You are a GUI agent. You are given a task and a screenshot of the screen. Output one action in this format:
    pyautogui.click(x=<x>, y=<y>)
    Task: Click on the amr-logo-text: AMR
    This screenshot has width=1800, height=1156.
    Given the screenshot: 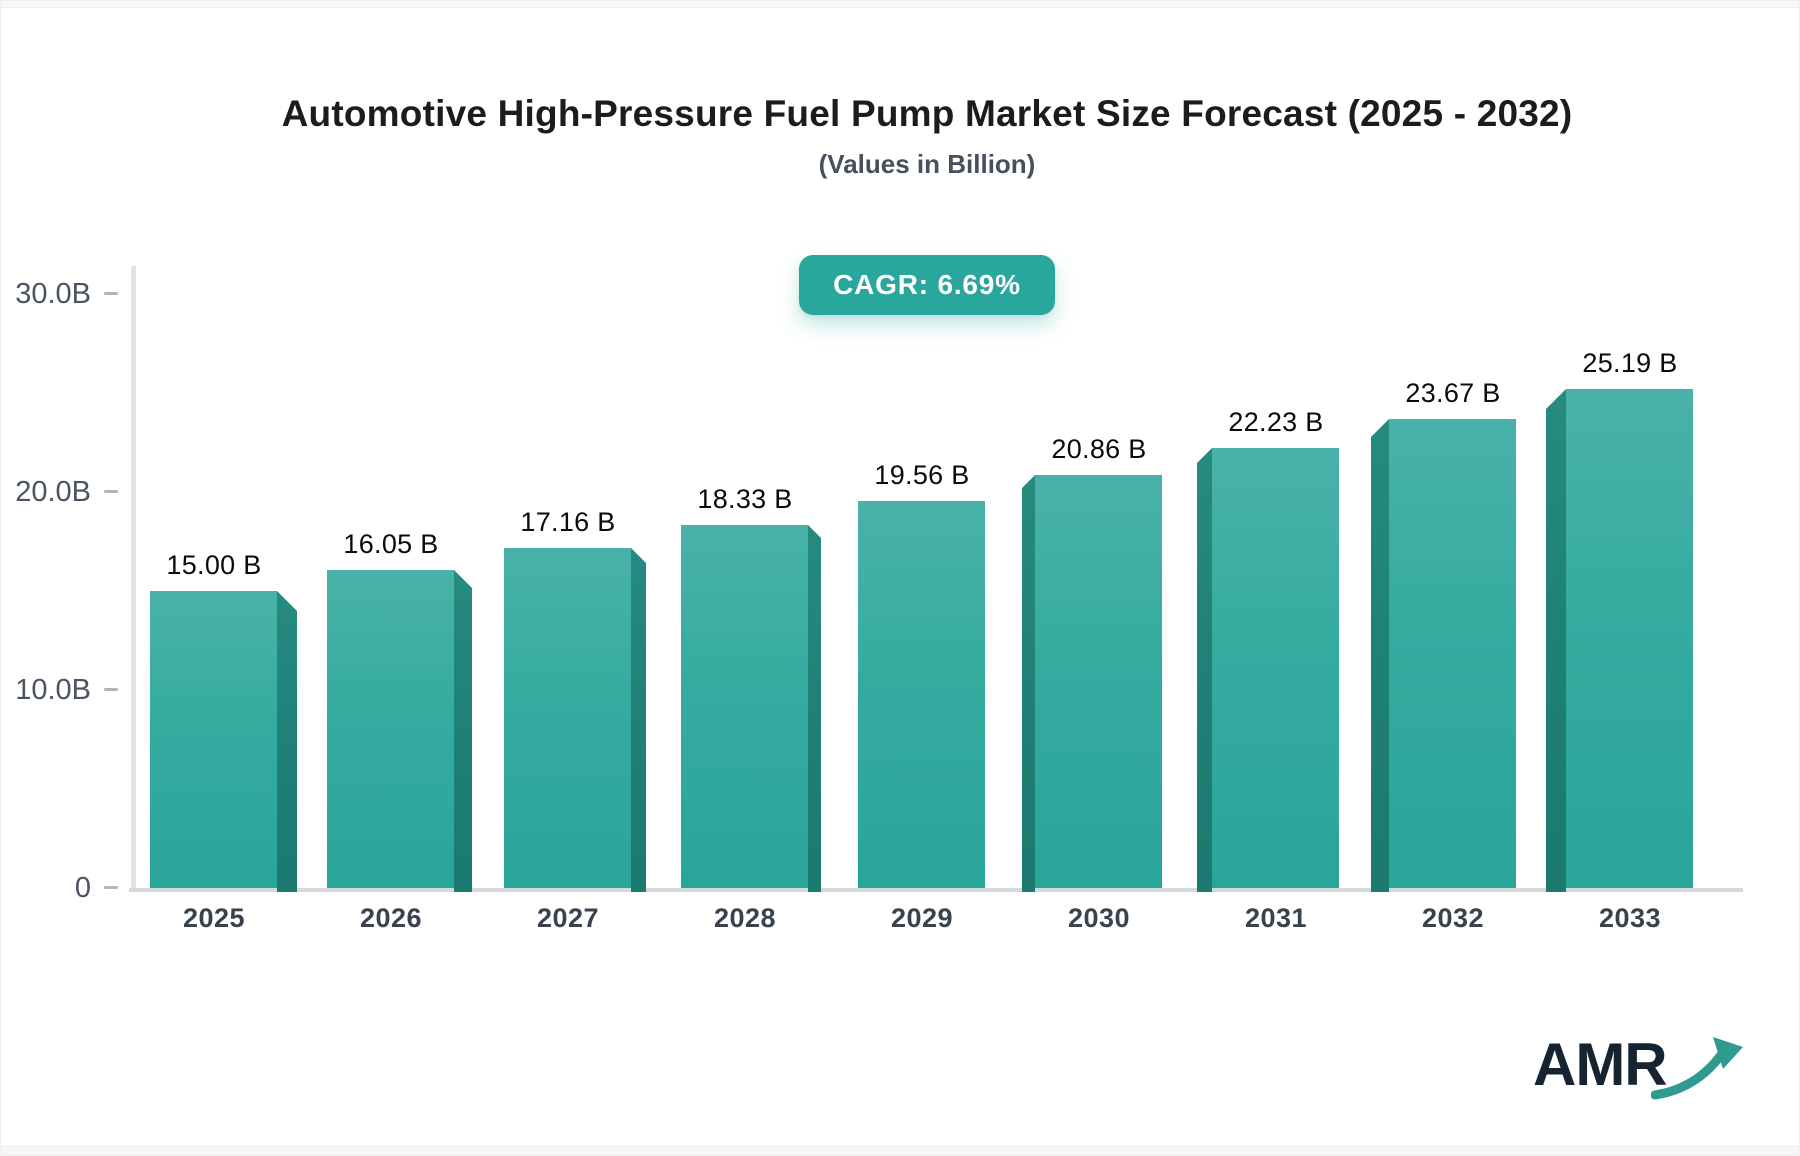 What is the action you would take?
    pyautogui.click(x=1600, y=1064)
    